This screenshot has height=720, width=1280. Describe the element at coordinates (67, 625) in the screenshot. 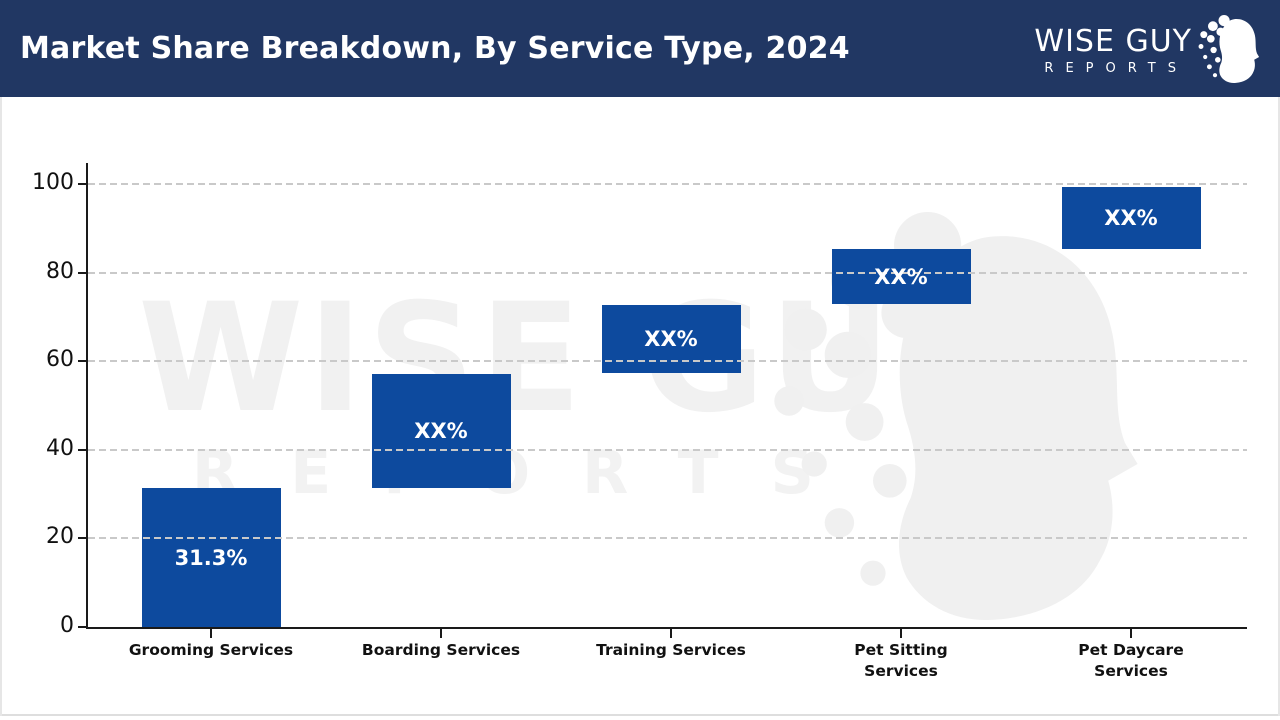

I see `y-tick-label: 0` at that location.